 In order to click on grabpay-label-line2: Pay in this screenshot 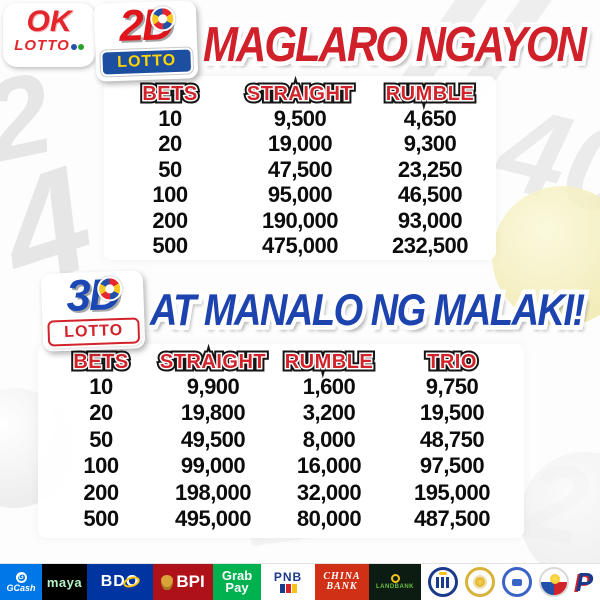, I will do `click(237, 587)`.